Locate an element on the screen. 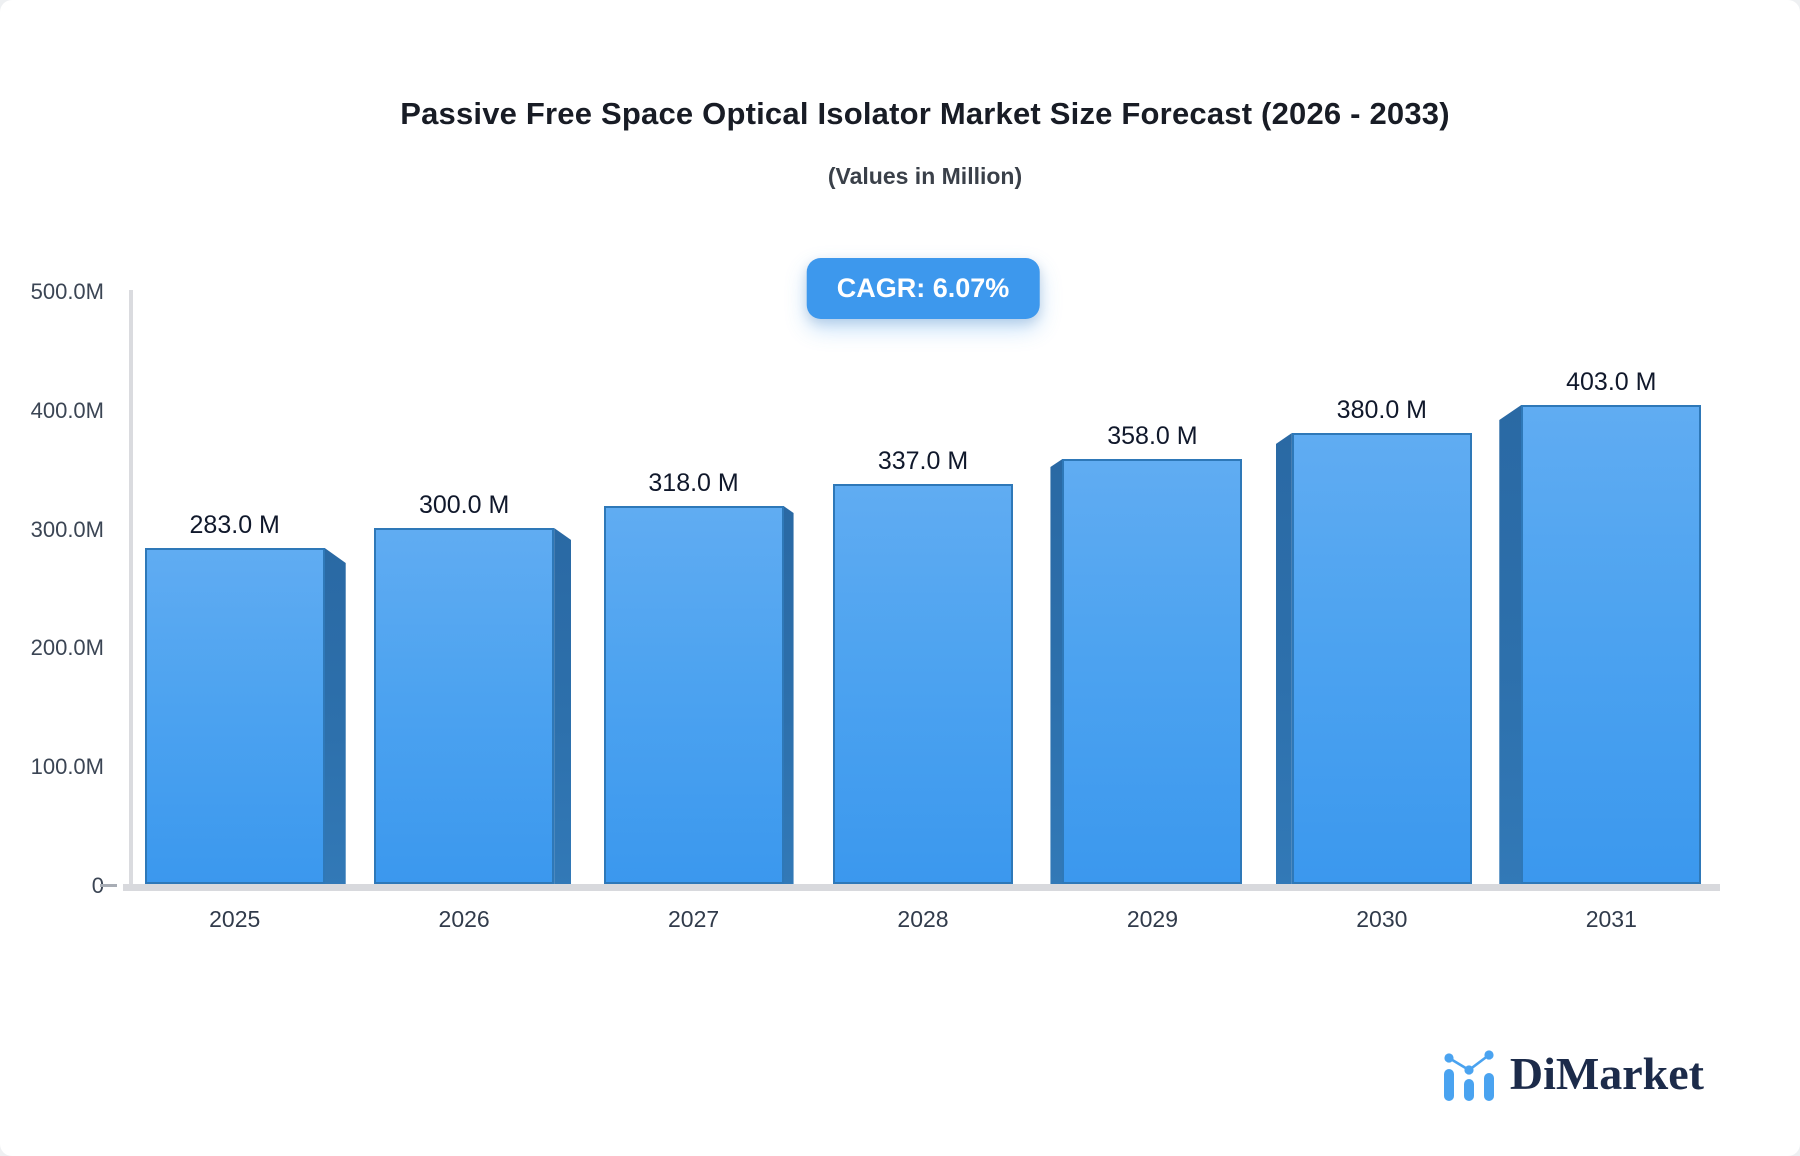  zero-tick-mark is located at coordinates (108, 885).